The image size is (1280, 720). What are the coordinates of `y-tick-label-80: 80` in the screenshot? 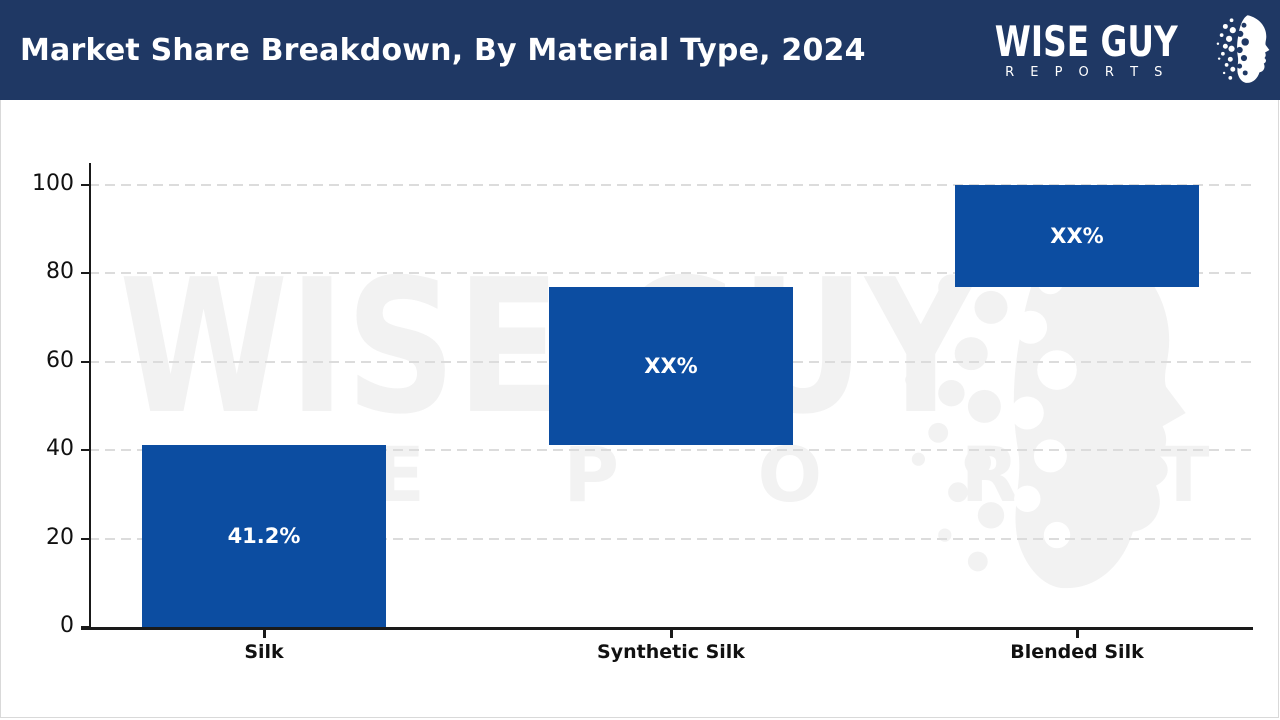 It's located at (60, 272).